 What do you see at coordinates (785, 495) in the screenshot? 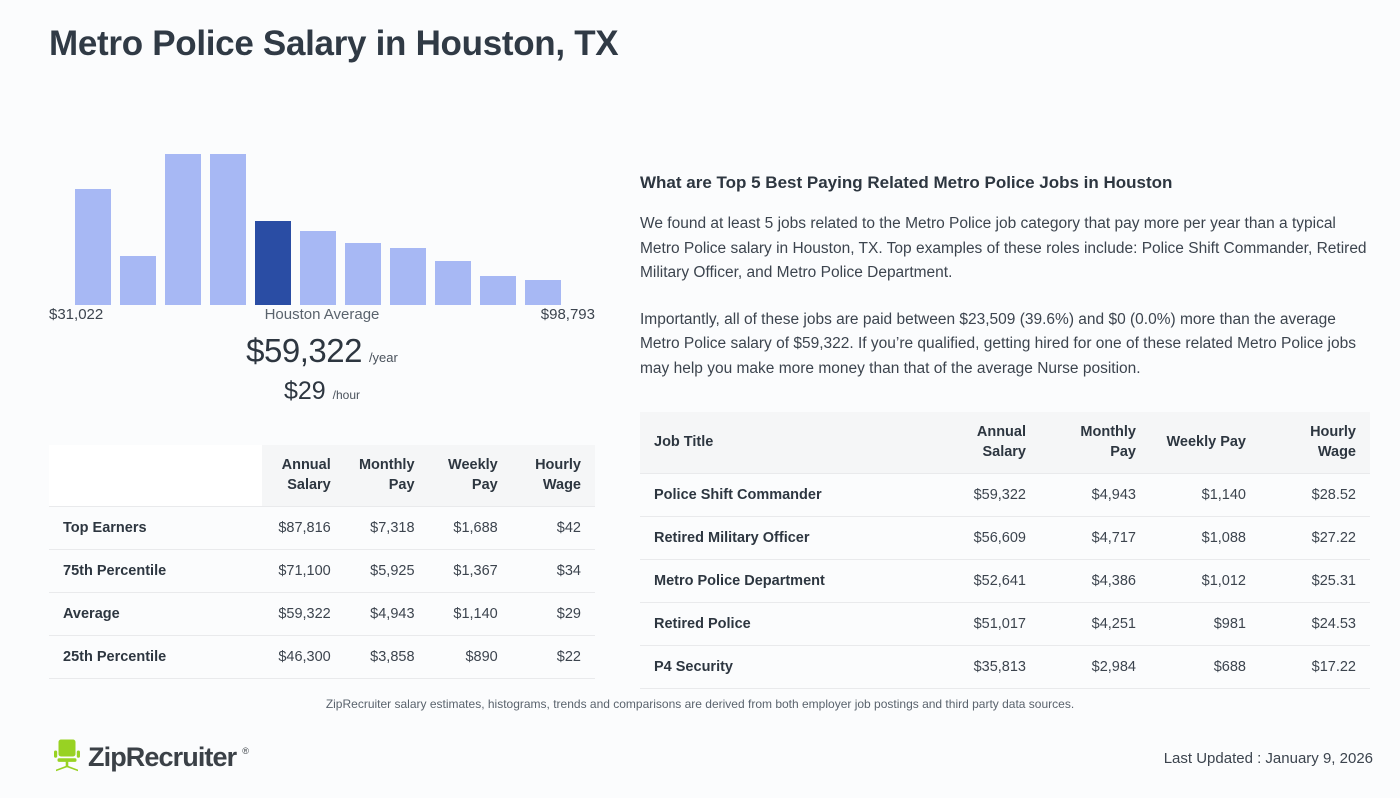
I see `related-job-title: Police Shift Commander` at bounding box center [785, 495].